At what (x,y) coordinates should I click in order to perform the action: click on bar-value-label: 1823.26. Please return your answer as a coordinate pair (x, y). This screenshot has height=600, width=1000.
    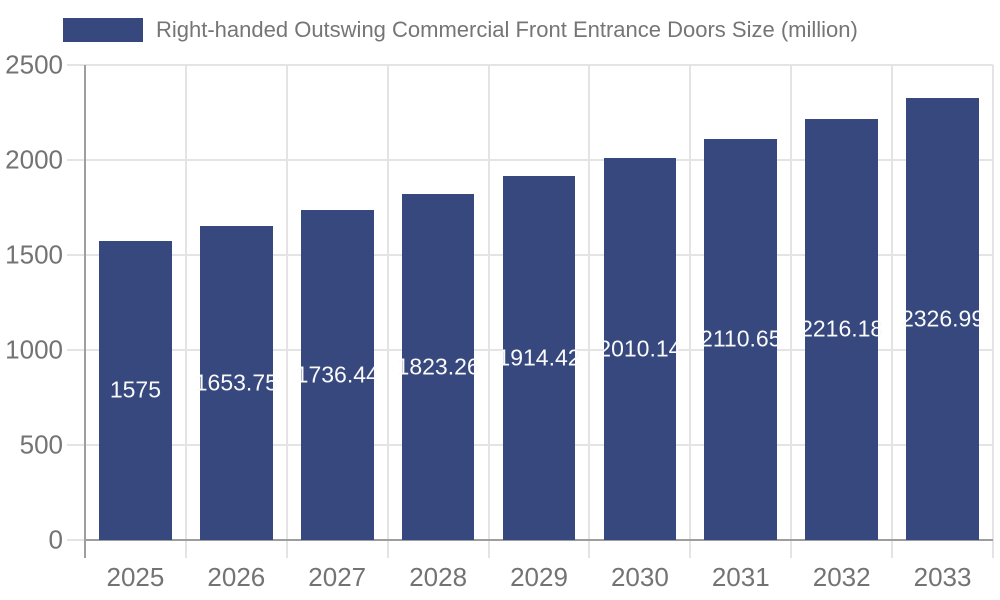
    Looking at the image, I should click on (438, 366).